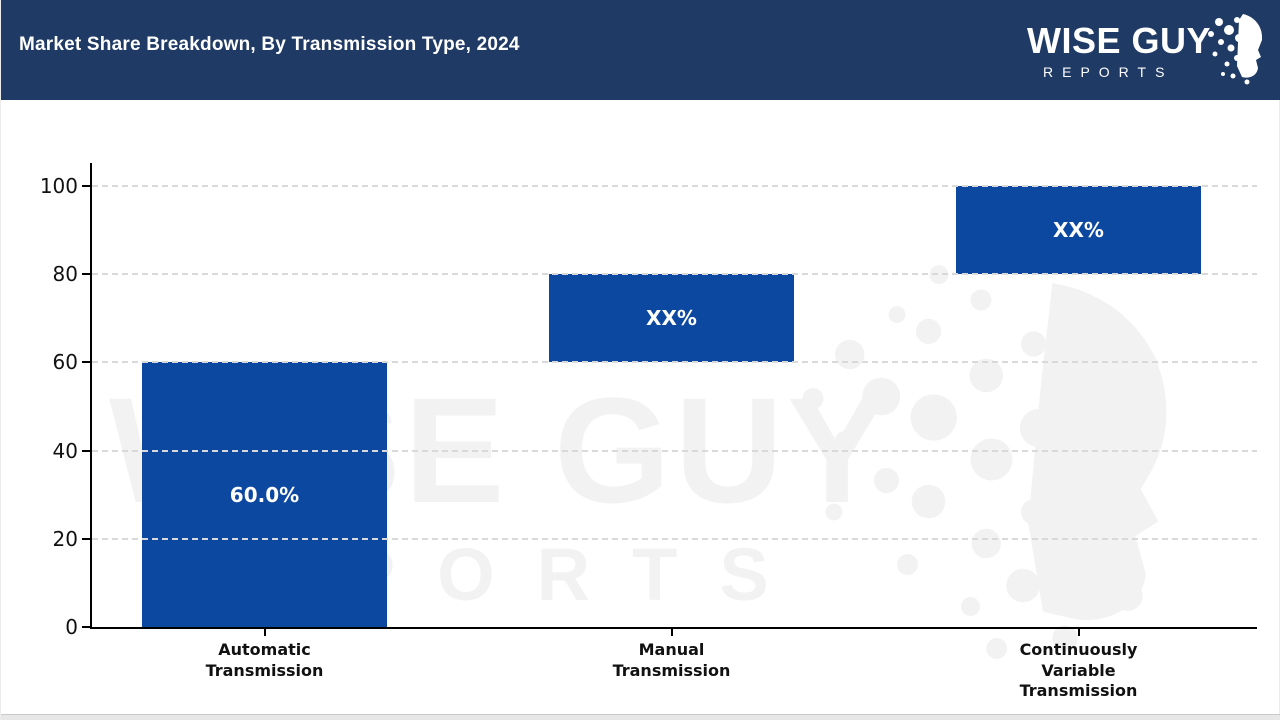  I want to click on bar-automatic-transmission: 60.0%, so click(264, 494).